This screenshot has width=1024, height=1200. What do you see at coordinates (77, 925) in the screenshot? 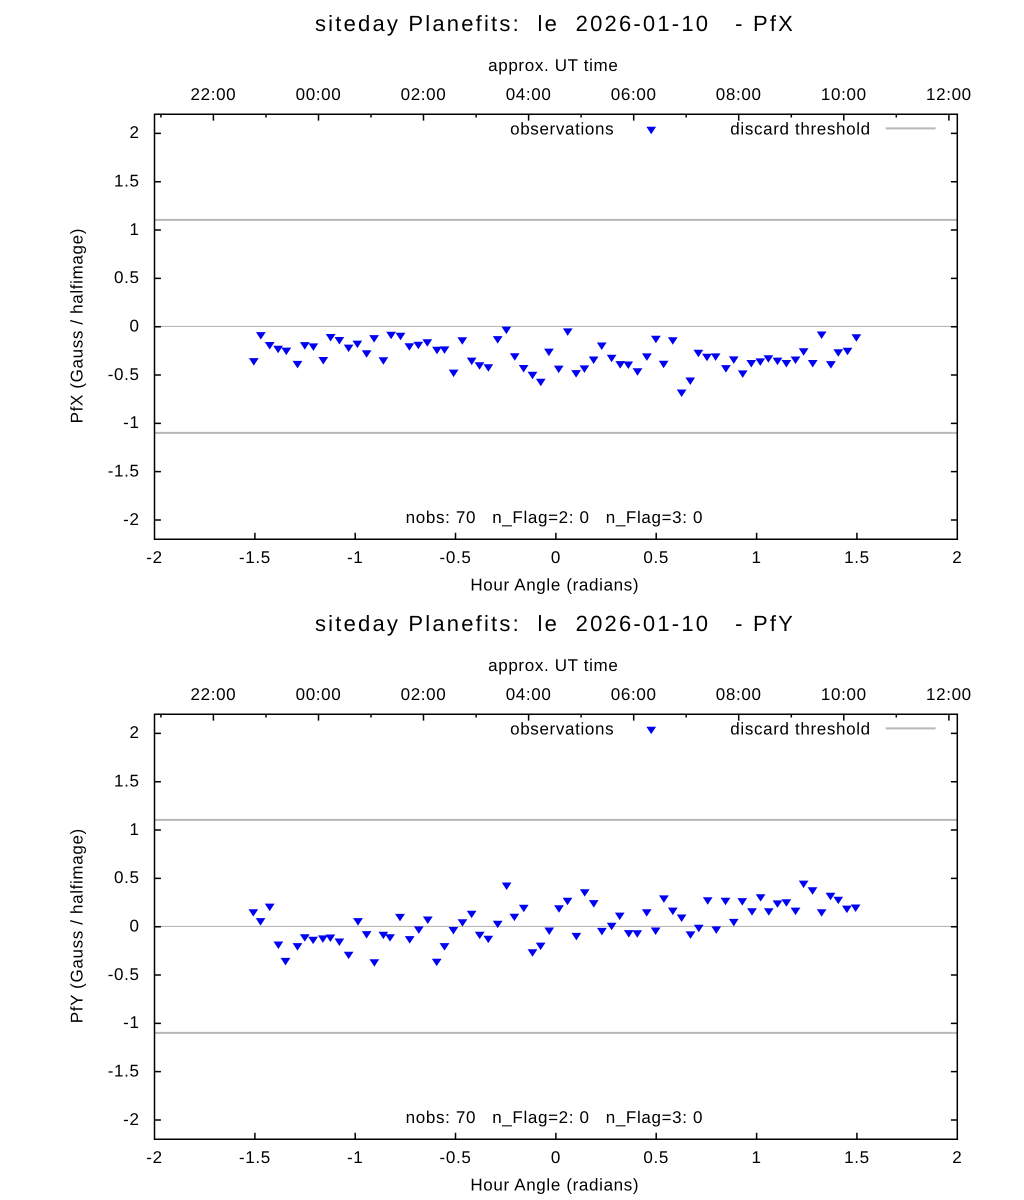
I see `svg-text: PfY (Gauss / halfimage)` at bounding box center [77, 925].